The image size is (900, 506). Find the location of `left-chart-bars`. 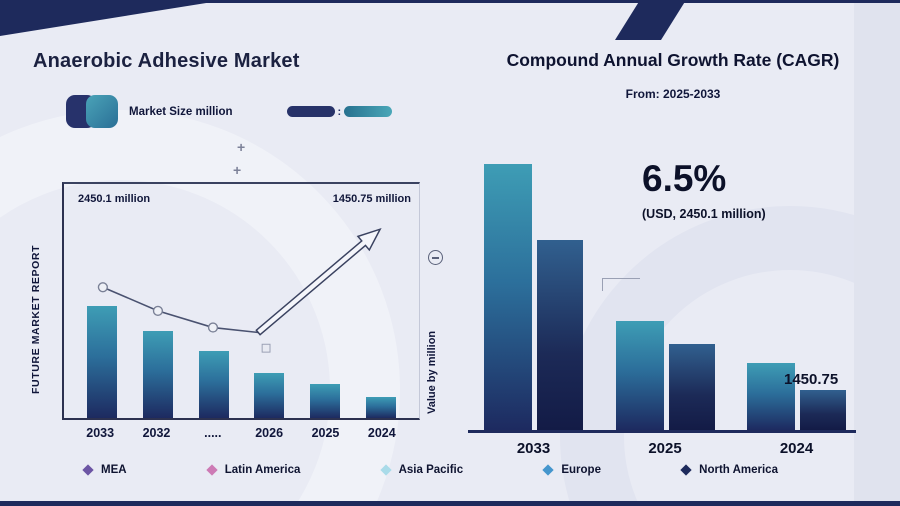

left-chart-bars is located at coordinates (241, 362).